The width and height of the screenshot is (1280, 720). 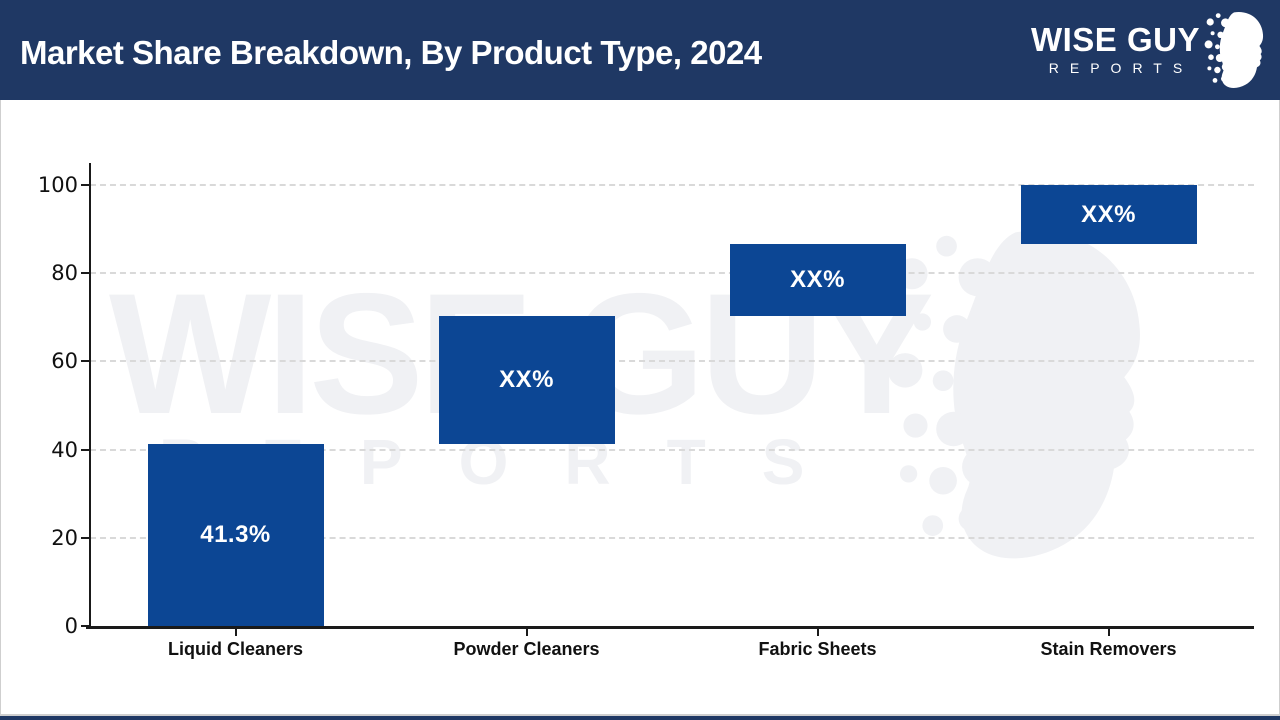 What do you see at coordinates (64, 361) in the screenshot?
I see `y-tick-label: 60` at bounding box center [64, 361].